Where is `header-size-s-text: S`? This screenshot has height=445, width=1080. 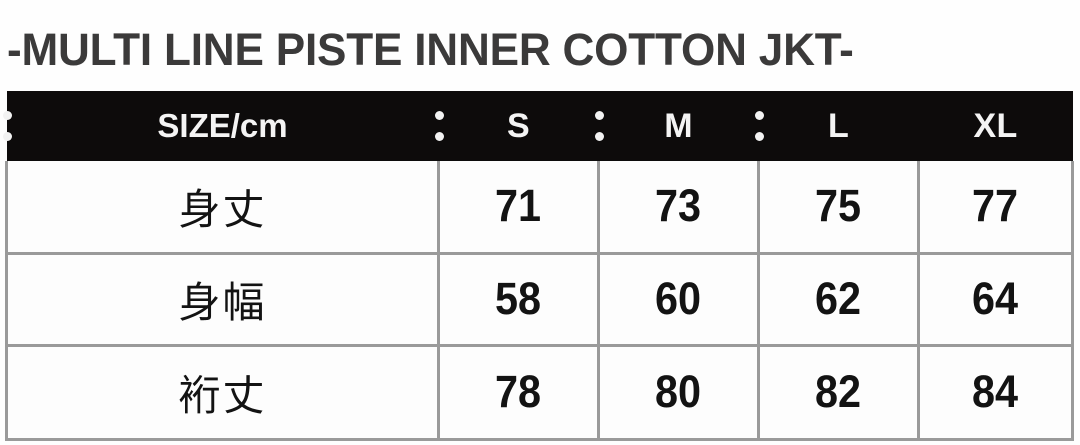 header-size-s-text: S is located at coordinates (518, 125).